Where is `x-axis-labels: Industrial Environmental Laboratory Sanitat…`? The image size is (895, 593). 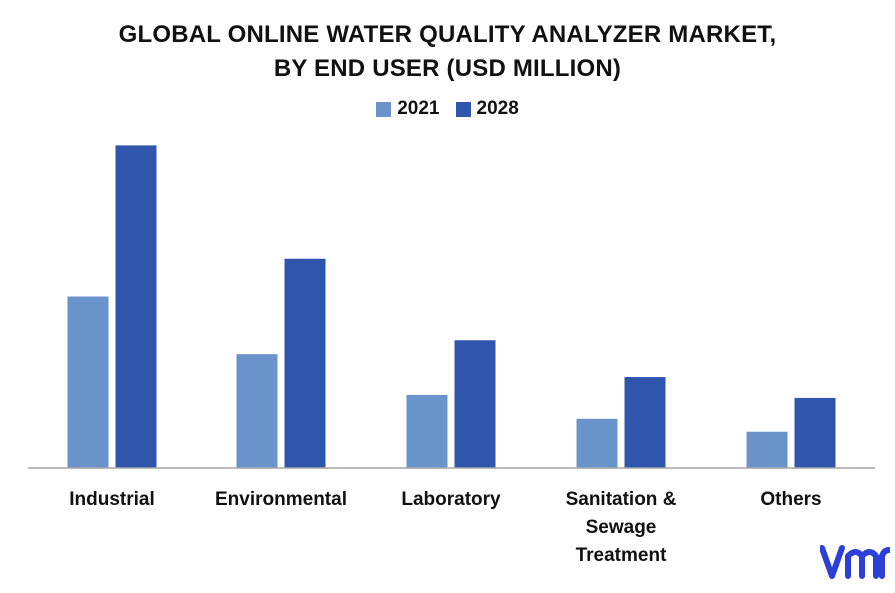
x-axis-labels: Industrial Environmental Laboratory Sanitat… is located at coordinates (445, 527).